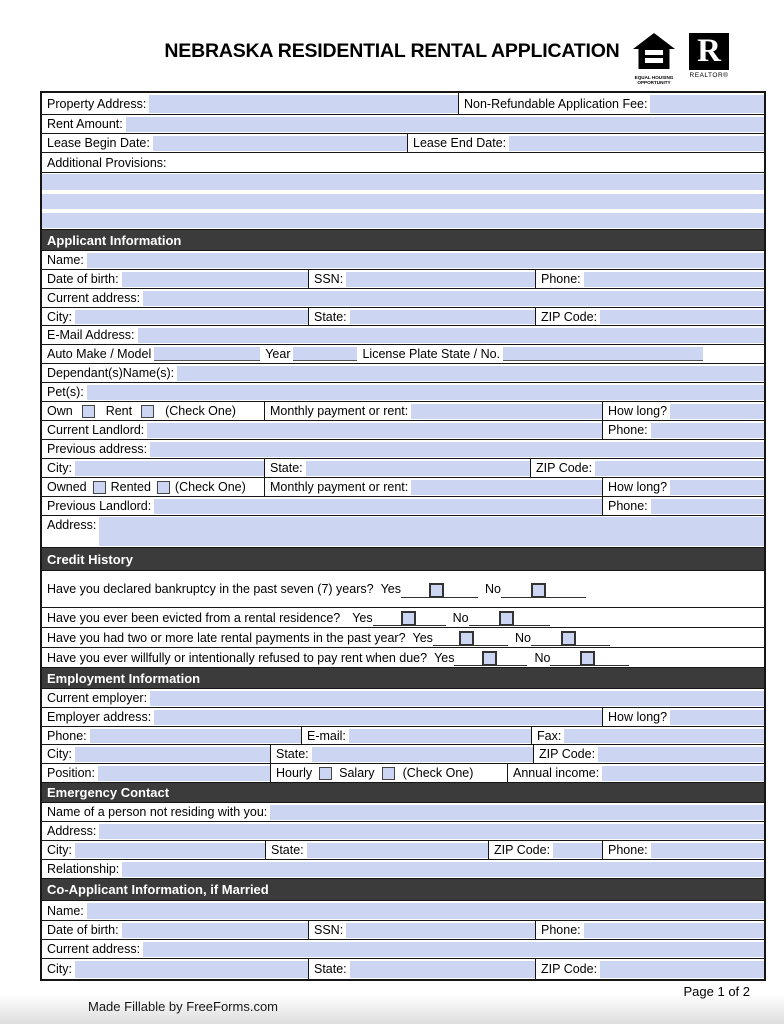 Image resolution: width=784 pixels, height=1024 pixels. What do you see at coordinates (440, 279) in the screenshot?
I see `applicant-ssn-input` at bounding box center [440, 279].